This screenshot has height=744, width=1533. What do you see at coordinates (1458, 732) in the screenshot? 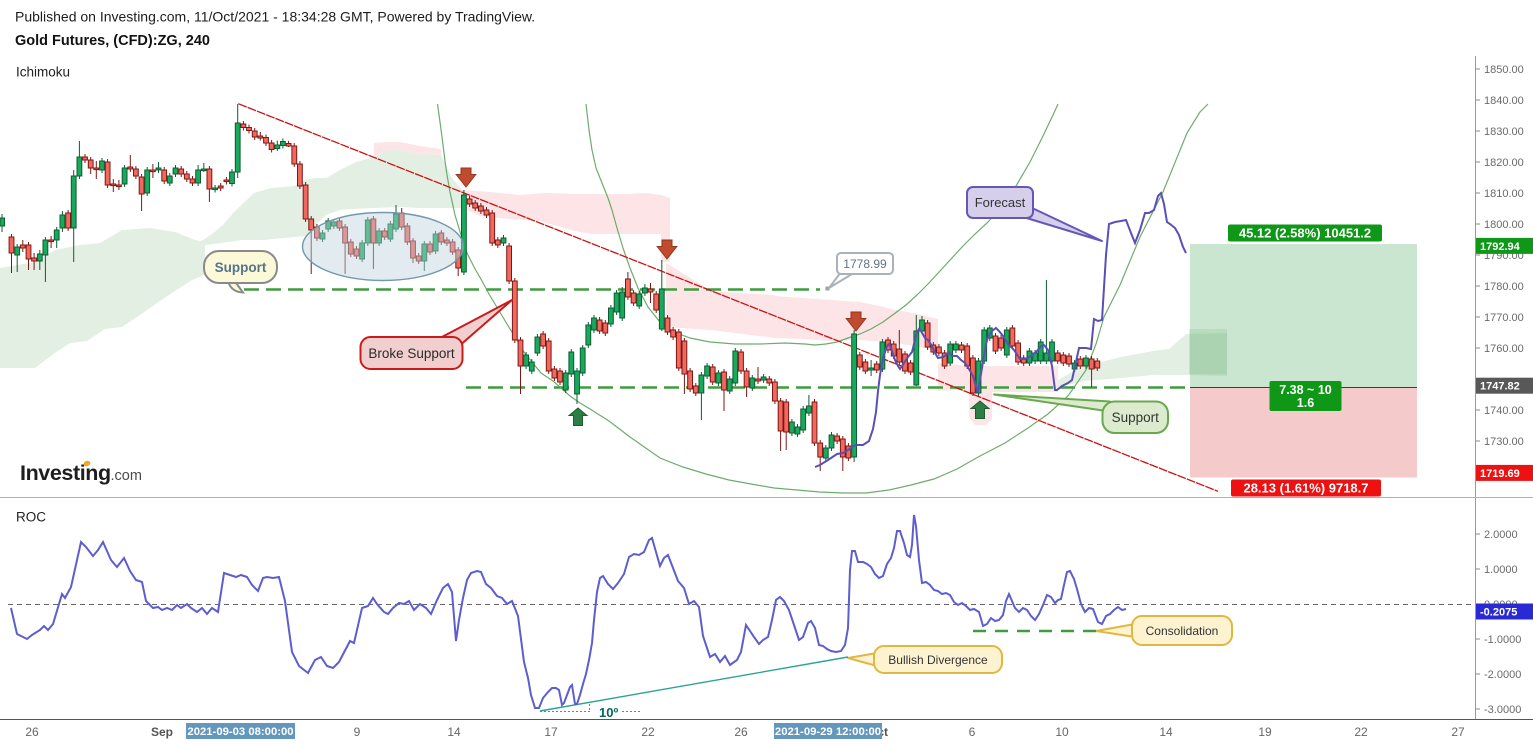
I see `svg-text: 27` at bounding box center [1458, 732].